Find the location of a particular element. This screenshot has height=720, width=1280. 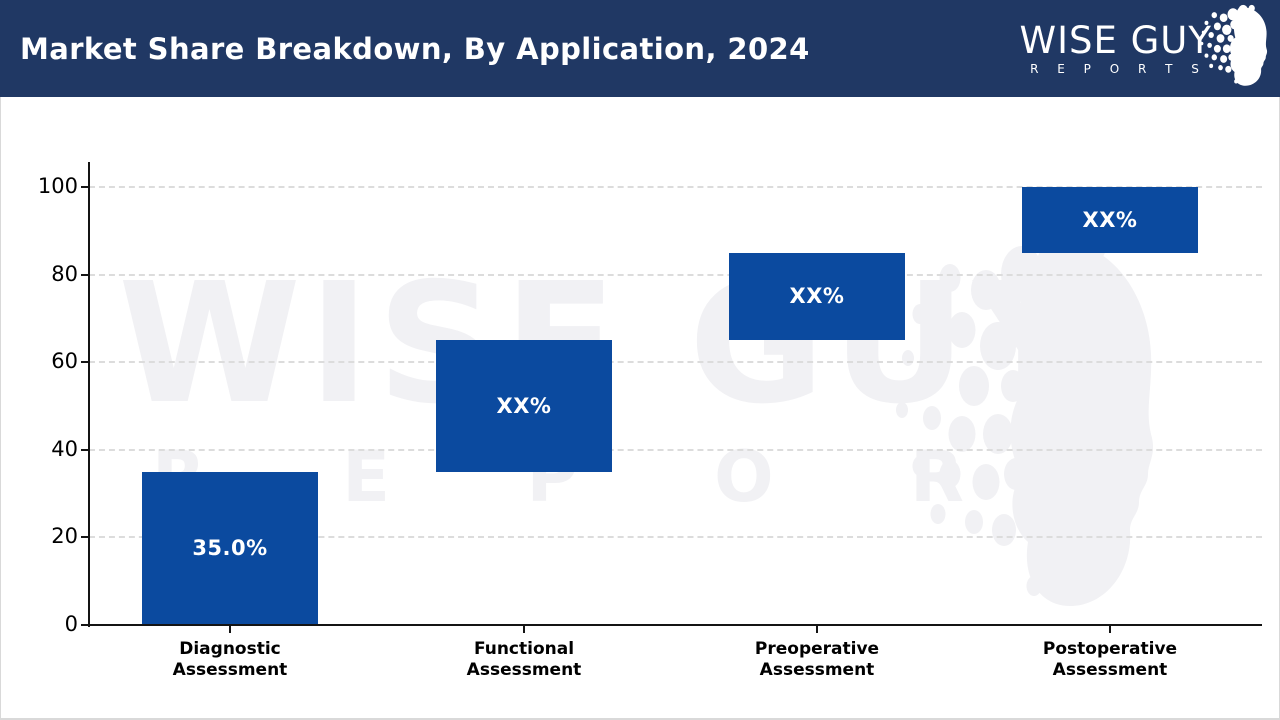

brand-logo-head is located at coordinates (1233, 49).